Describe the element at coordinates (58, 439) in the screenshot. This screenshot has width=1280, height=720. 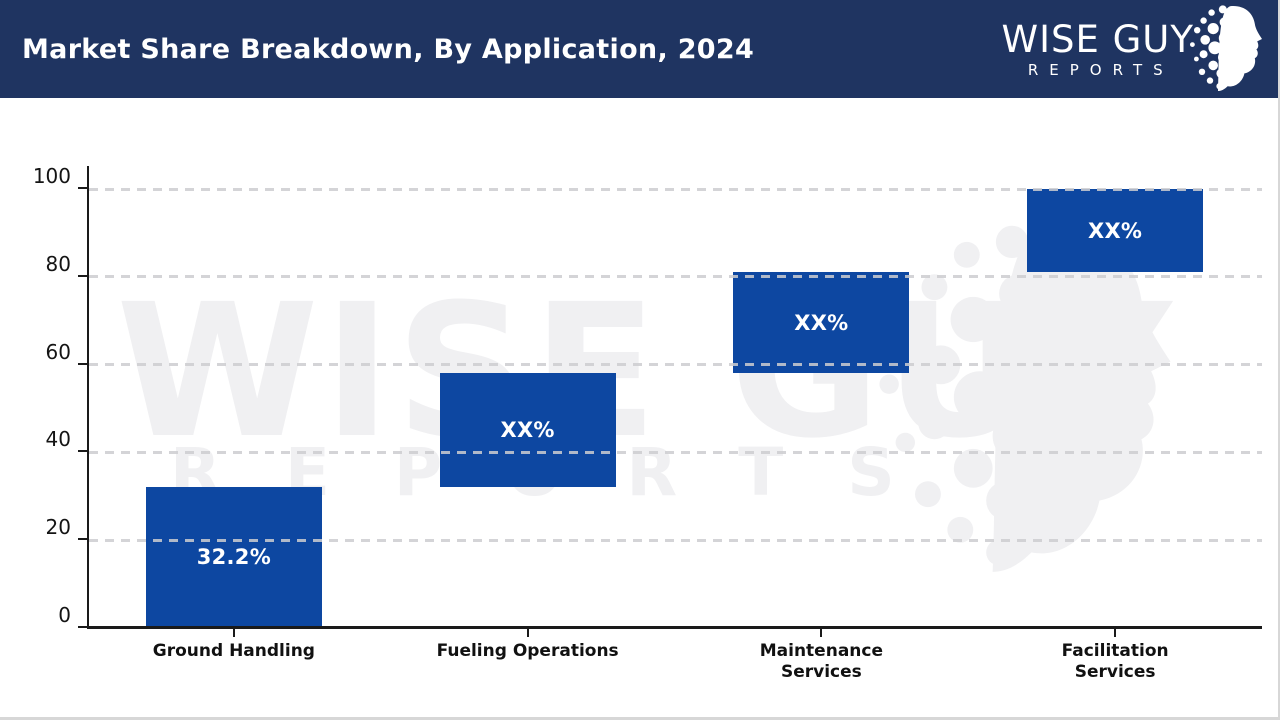
I see `y-tick-label: 40` at that location.